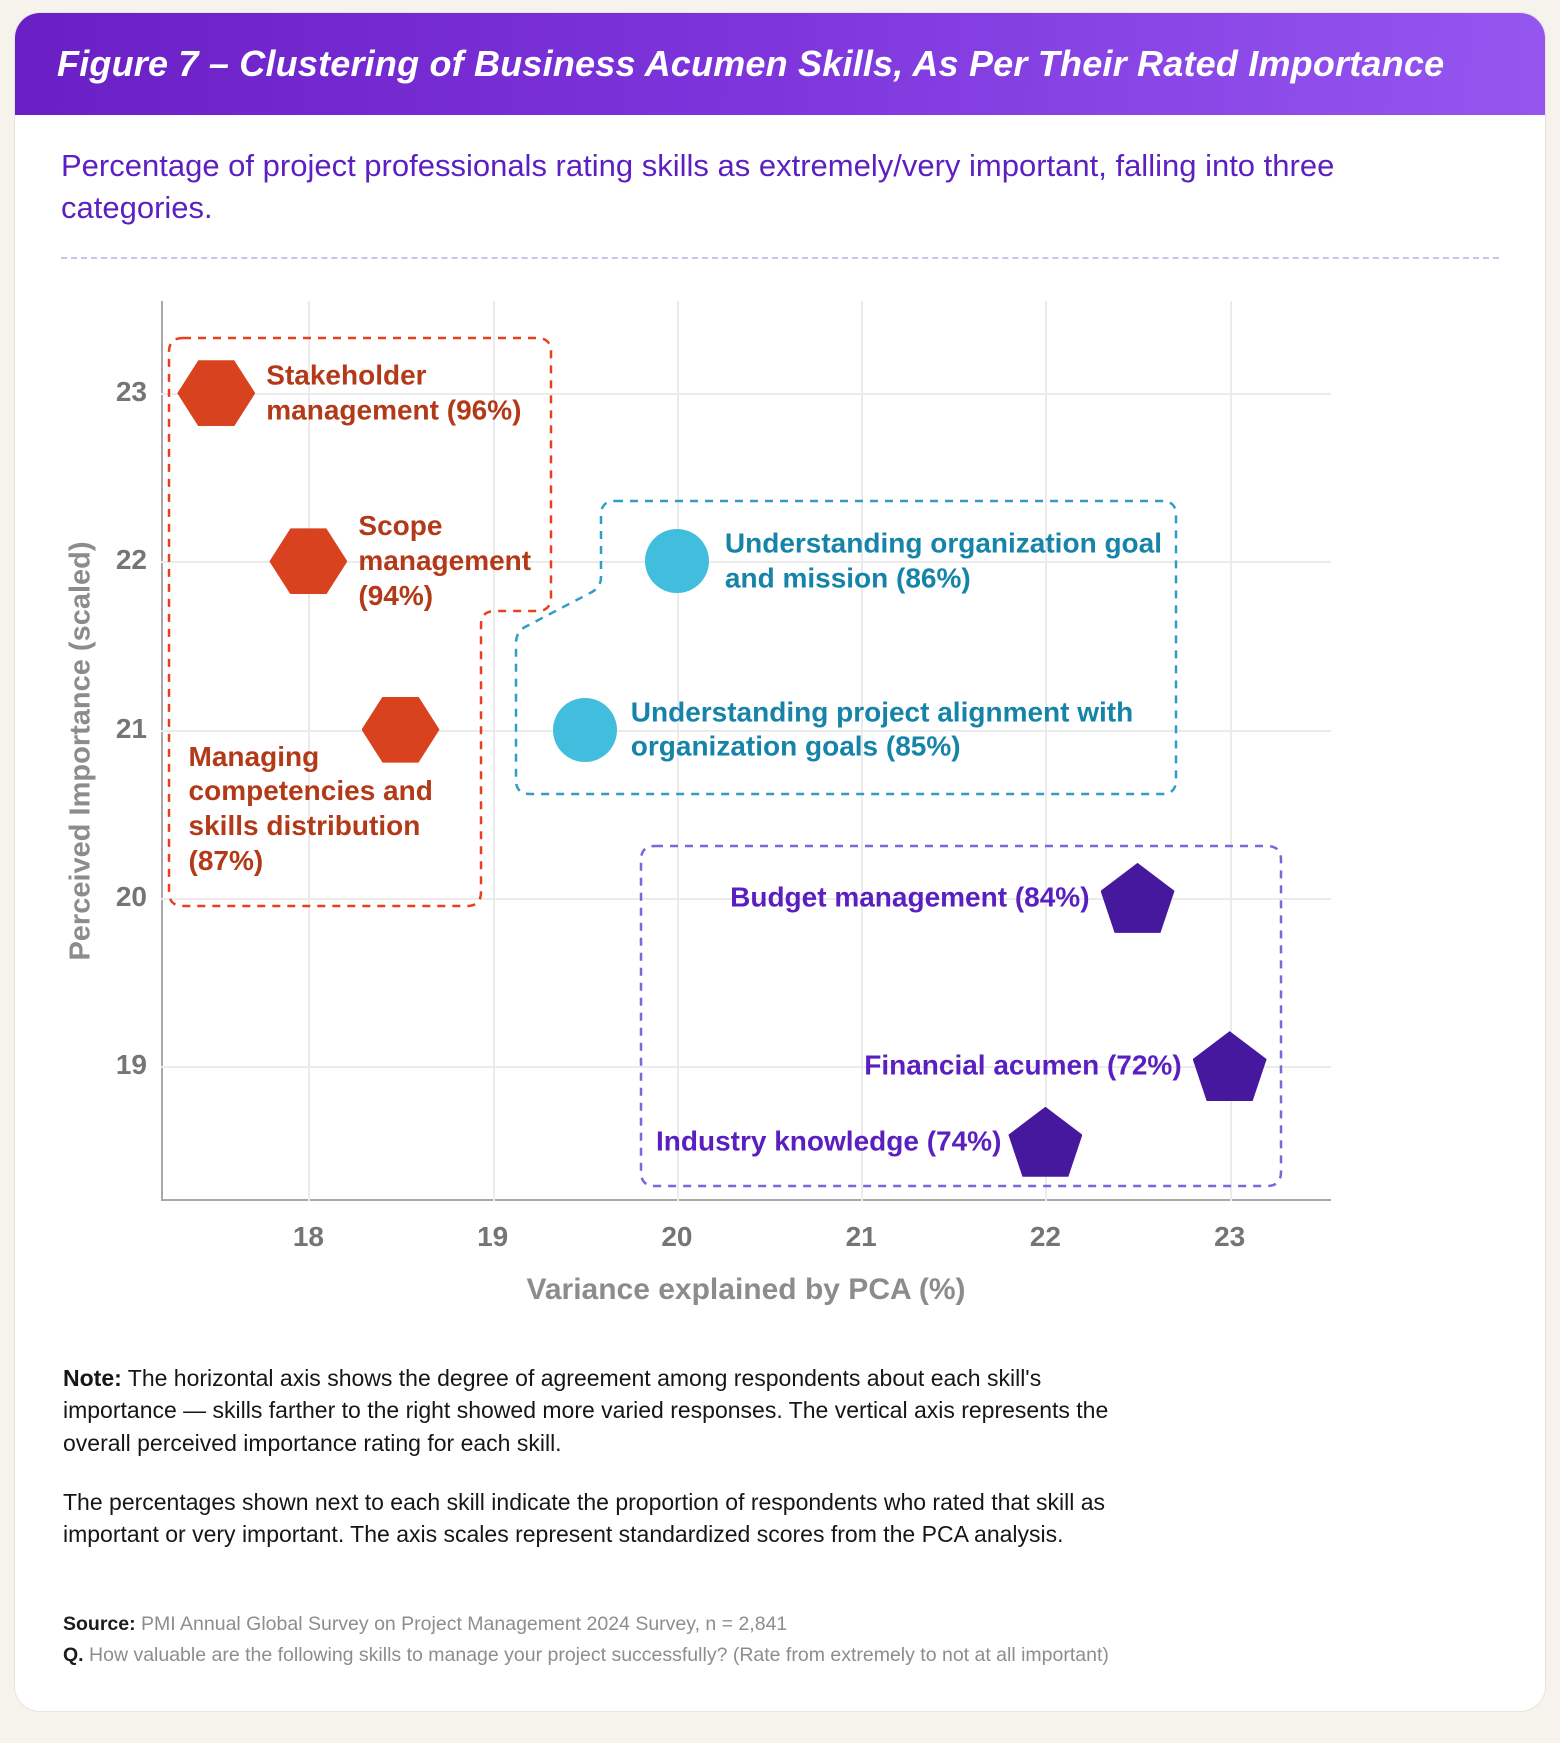  What do you see at coordinates (829, 1141) in the screenshot?
I see `point-label: Industry knowledge (74%)` at bounding box center [829, 1141].